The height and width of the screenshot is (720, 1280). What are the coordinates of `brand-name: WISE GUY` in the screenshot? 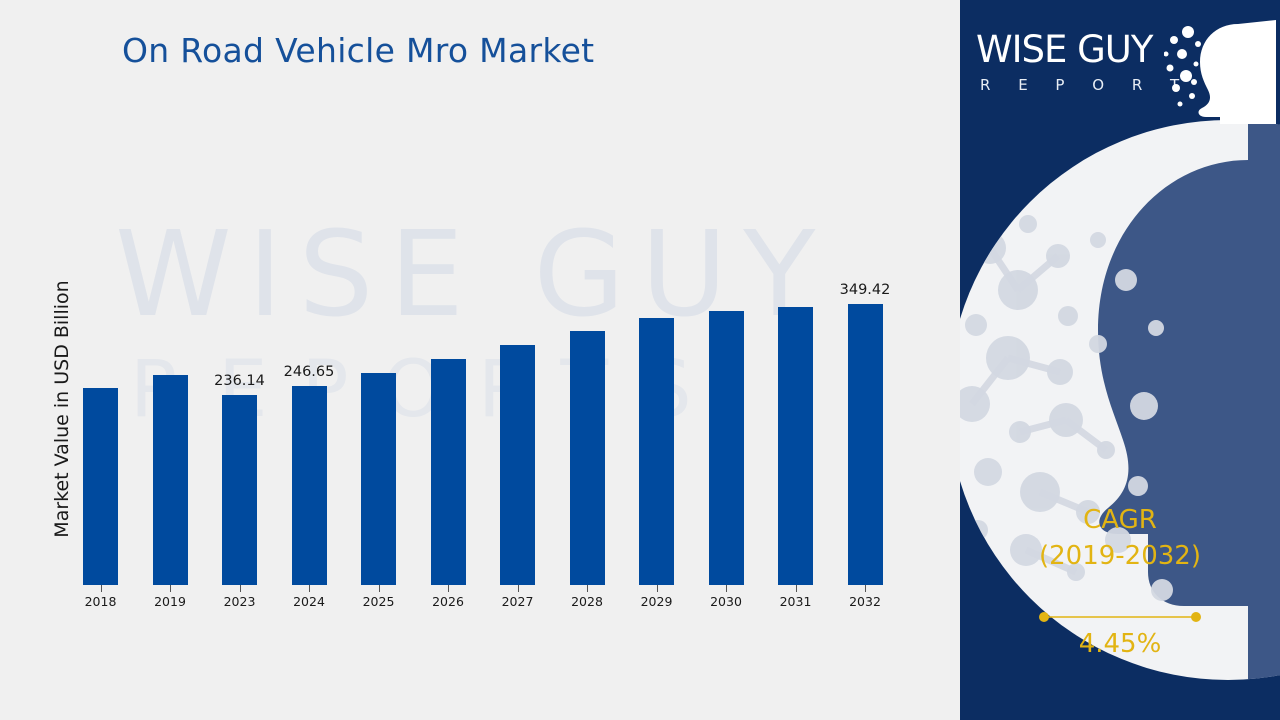 It's located at (1064, 49).